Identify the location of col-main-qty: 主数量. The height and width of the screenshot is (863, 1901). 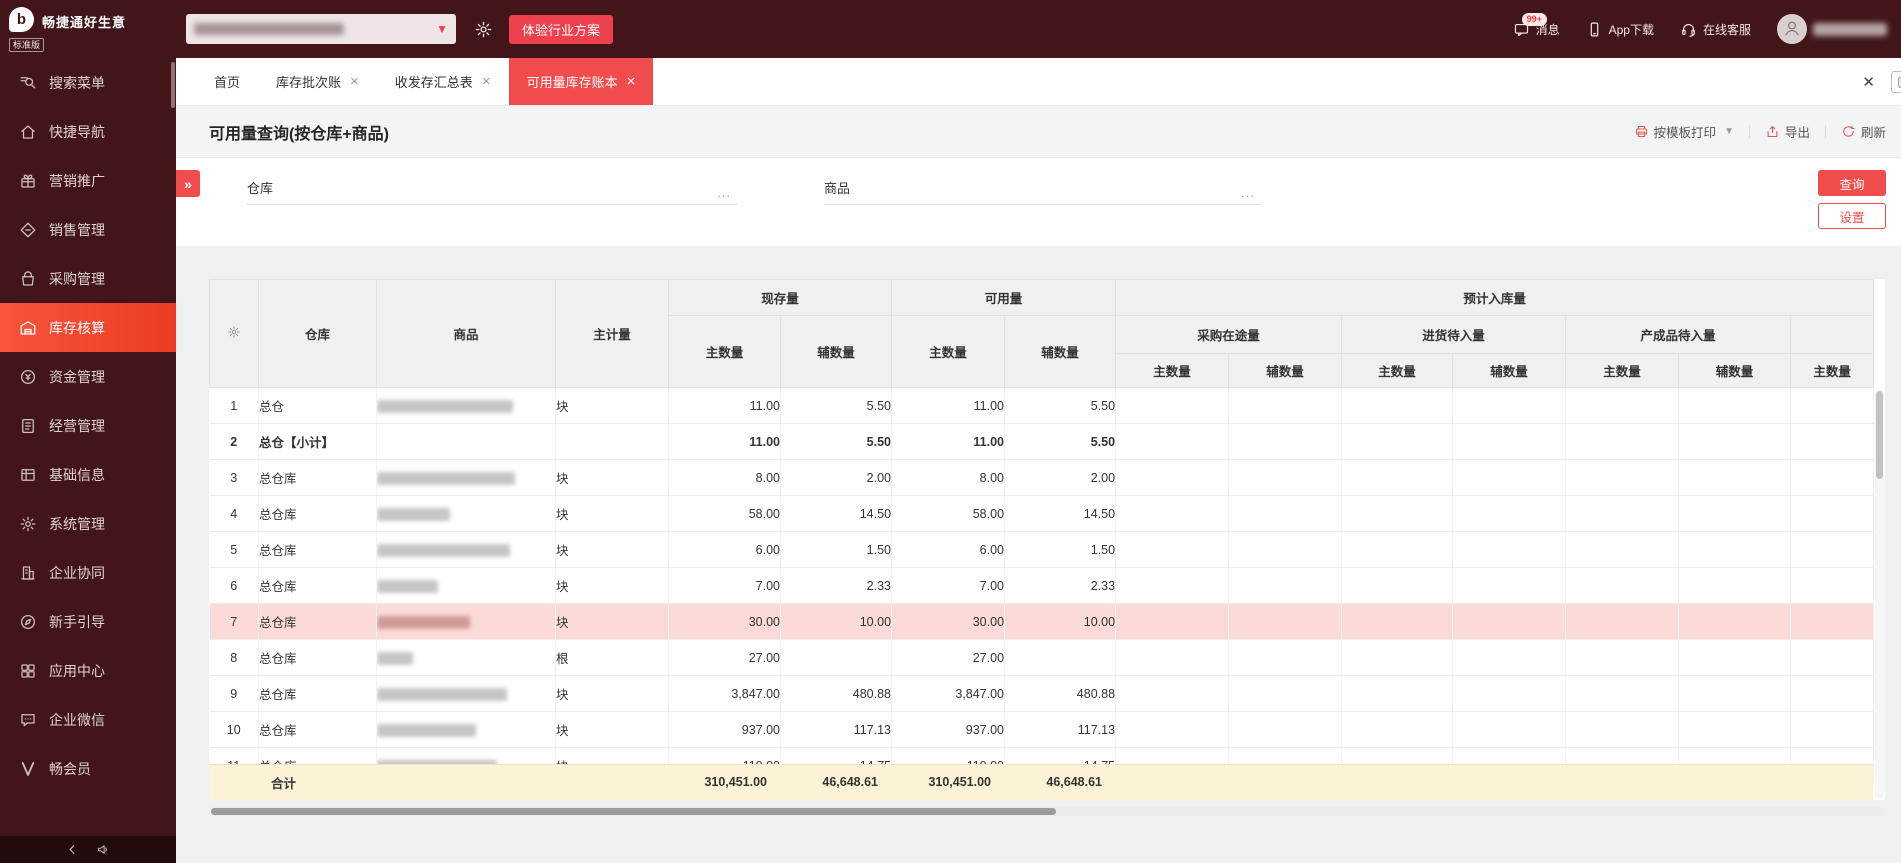
(1172, 370).